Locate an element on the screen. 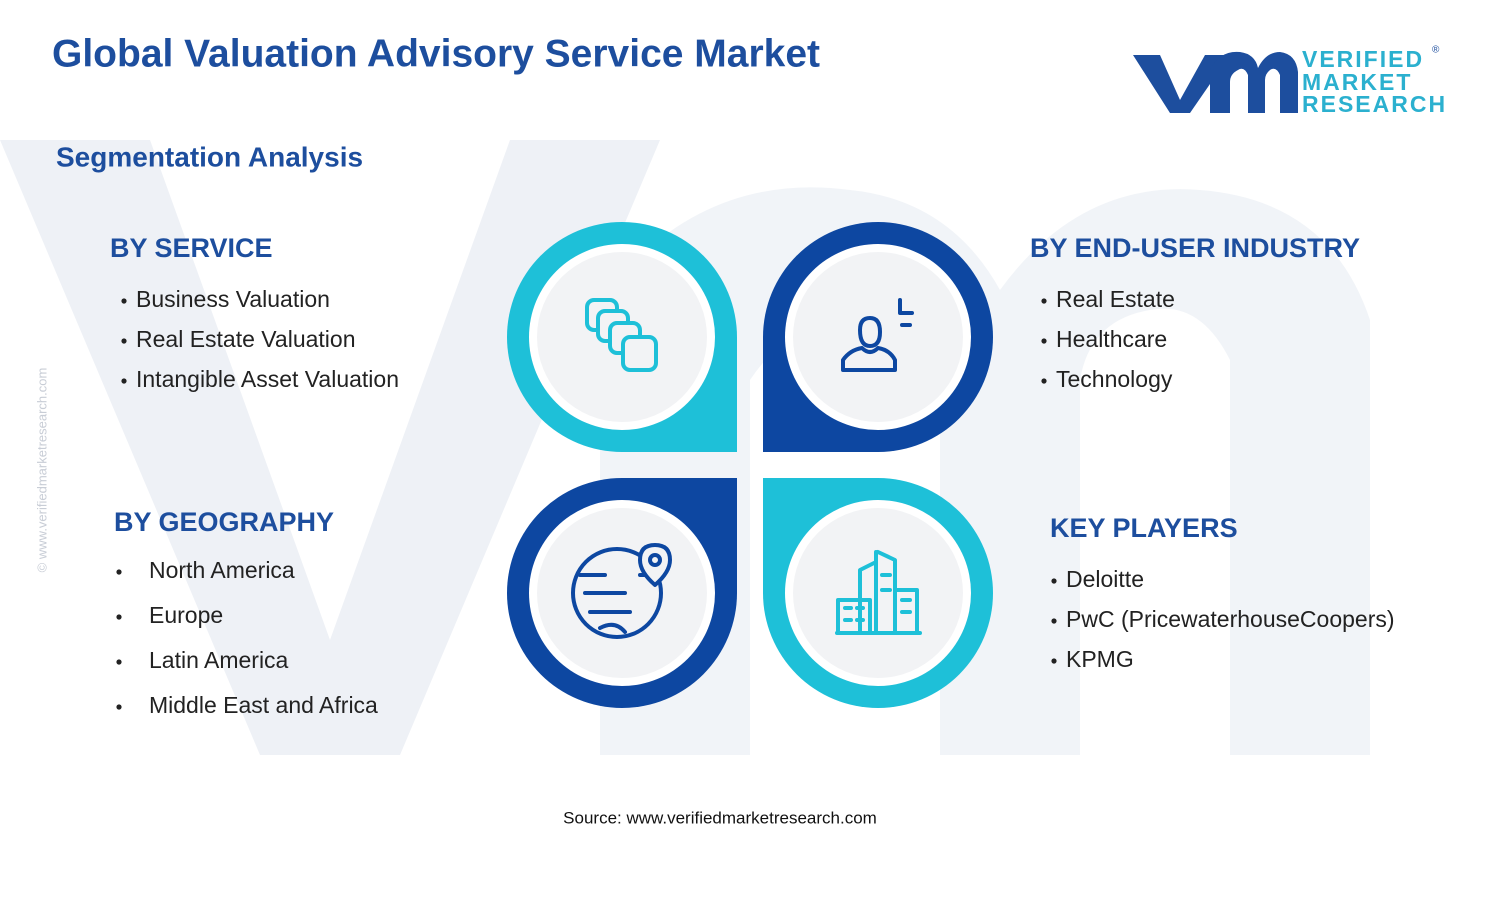 The height and width of the screenshot is (911, 1500). title: Global Valuation Advisory Service Market is located at coordinates (436, 53).